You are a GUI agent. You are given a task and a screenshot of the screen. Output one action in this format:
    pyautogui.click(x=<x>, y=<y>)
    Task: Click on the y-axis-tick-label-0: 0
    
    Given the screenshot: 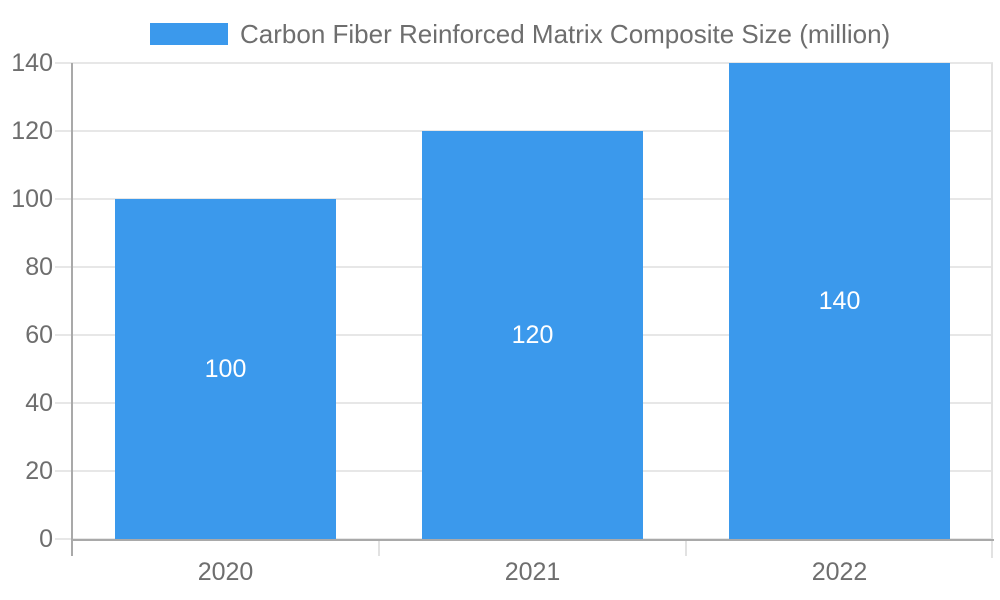 What is the action you would take?
    pyautogui.click(x=46, y=539)
    